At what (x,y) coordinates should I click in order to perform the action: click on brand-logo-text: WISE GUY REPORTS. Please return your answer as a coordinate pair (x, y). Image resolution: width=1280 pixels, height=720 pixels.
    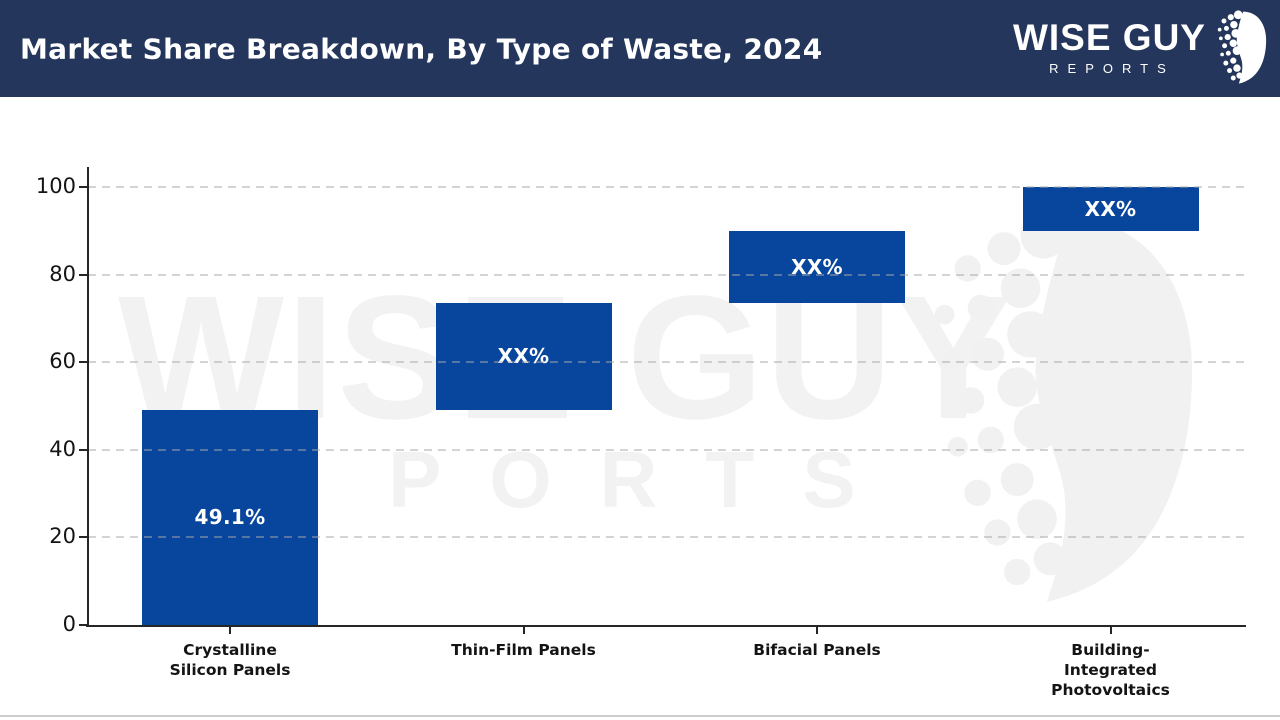
    Looking at the image, I should click on (1109, 47).